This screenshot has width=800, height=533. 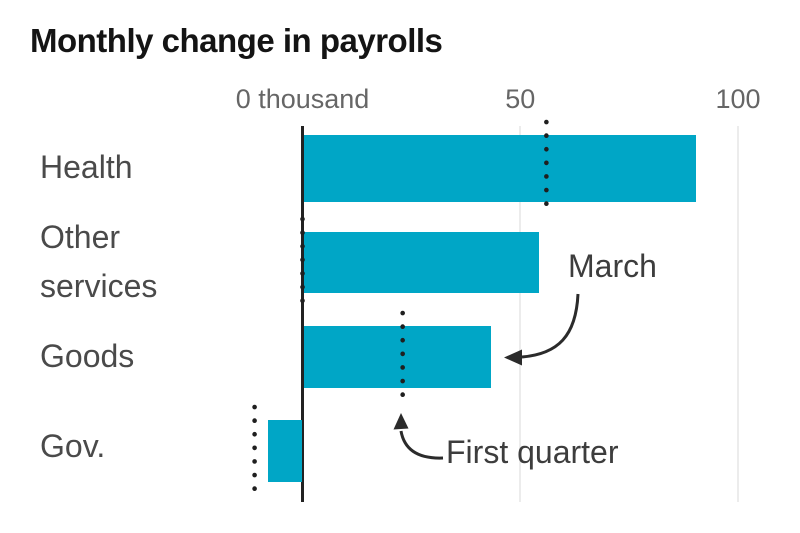 What do you see at coordinates (73, 446) in the screenshot?
I see `category-label-gov: Gov.` at bounding box center [73, 446].